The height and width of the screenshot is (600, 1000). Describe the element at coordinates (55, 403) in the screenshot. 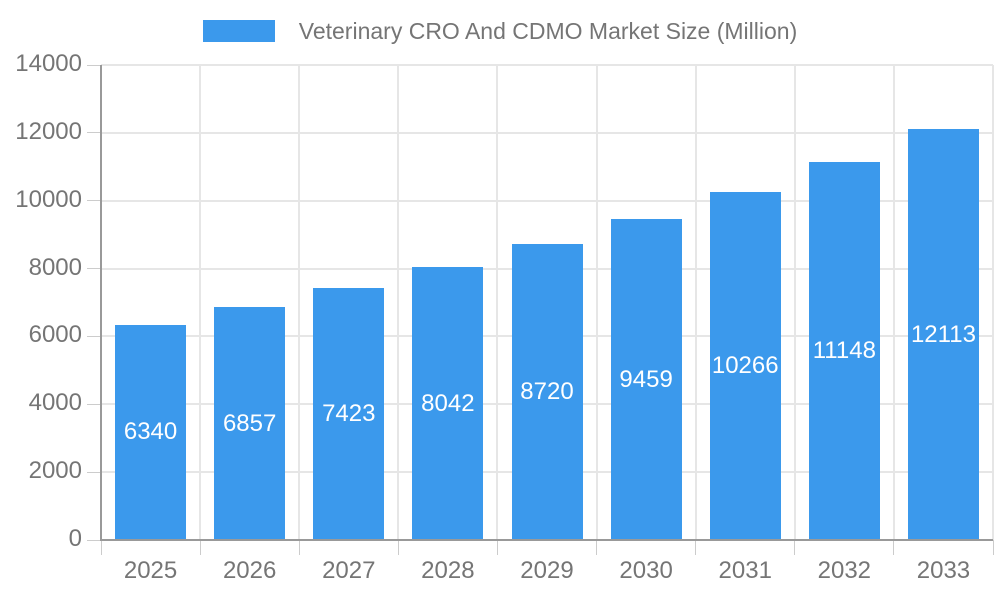

I see `y-axis-tick-label: 4000` at that location.